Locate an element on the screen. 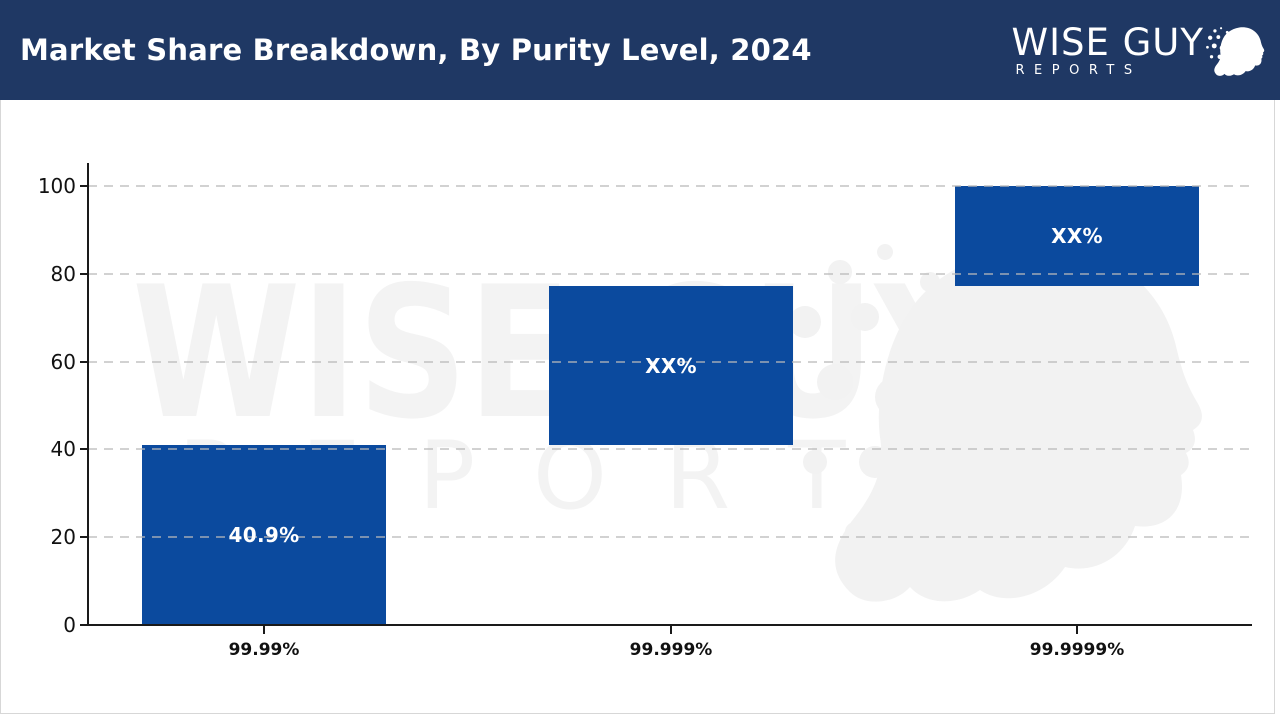  y-tick-label-20: 20 is located at coordinates (63, 537).